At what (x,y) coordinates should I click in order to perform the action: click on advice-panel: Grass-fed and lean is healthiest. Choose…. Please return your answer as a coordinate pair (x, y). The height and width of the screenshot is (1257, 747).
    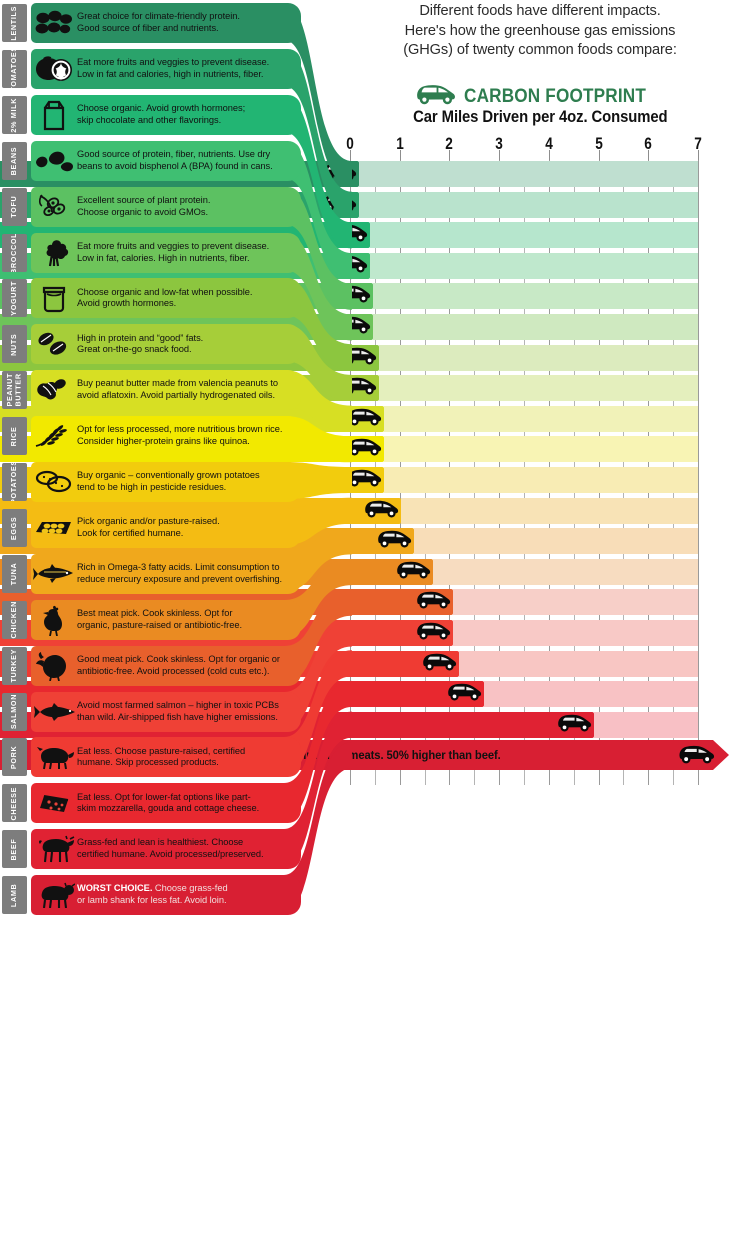
    Looking at the image, I should click on (166, 849).